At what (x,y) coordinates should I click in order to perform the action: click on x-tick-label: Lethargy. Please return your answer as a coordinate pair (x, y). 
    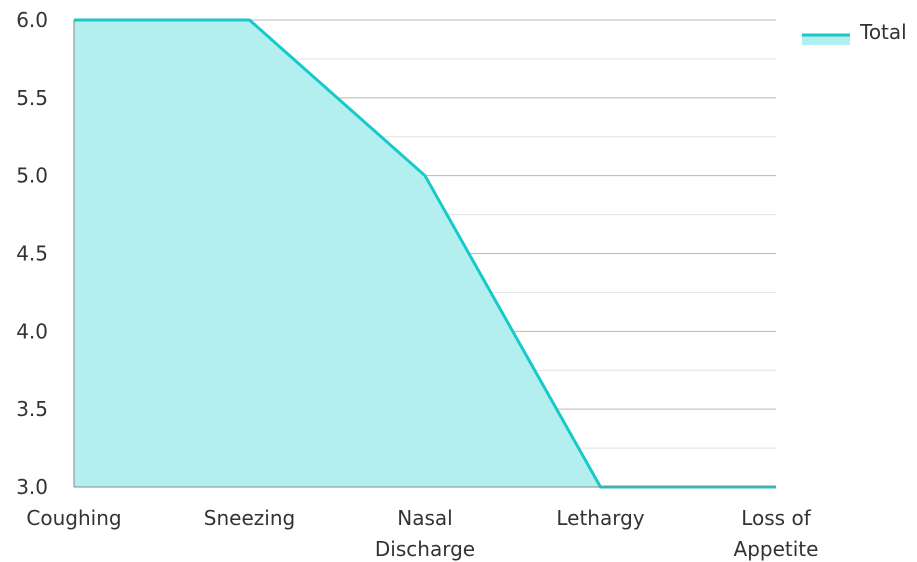
    Looking at the image, I should click on (600, 518).